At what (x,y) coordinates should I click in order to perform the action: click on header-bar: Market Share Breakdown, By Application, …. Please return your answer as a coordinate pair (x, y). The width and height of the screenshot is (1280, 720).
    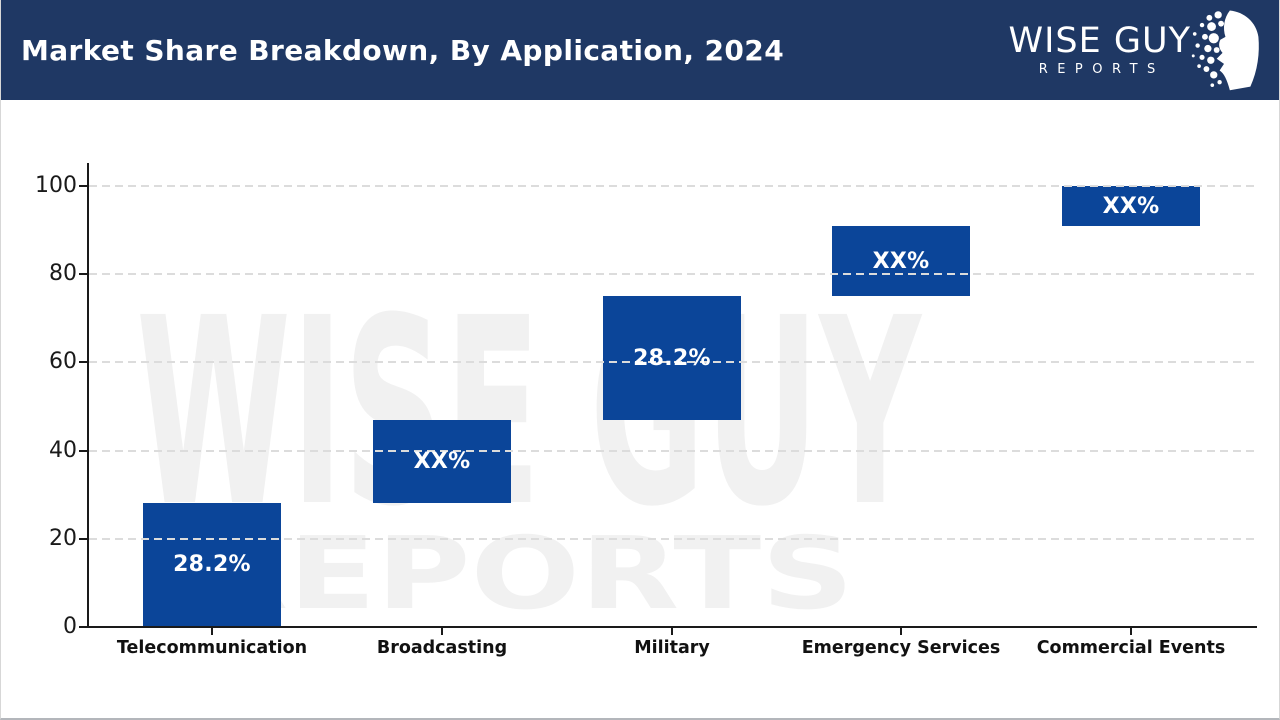
    Looking at the image, I should click on (640, 50).